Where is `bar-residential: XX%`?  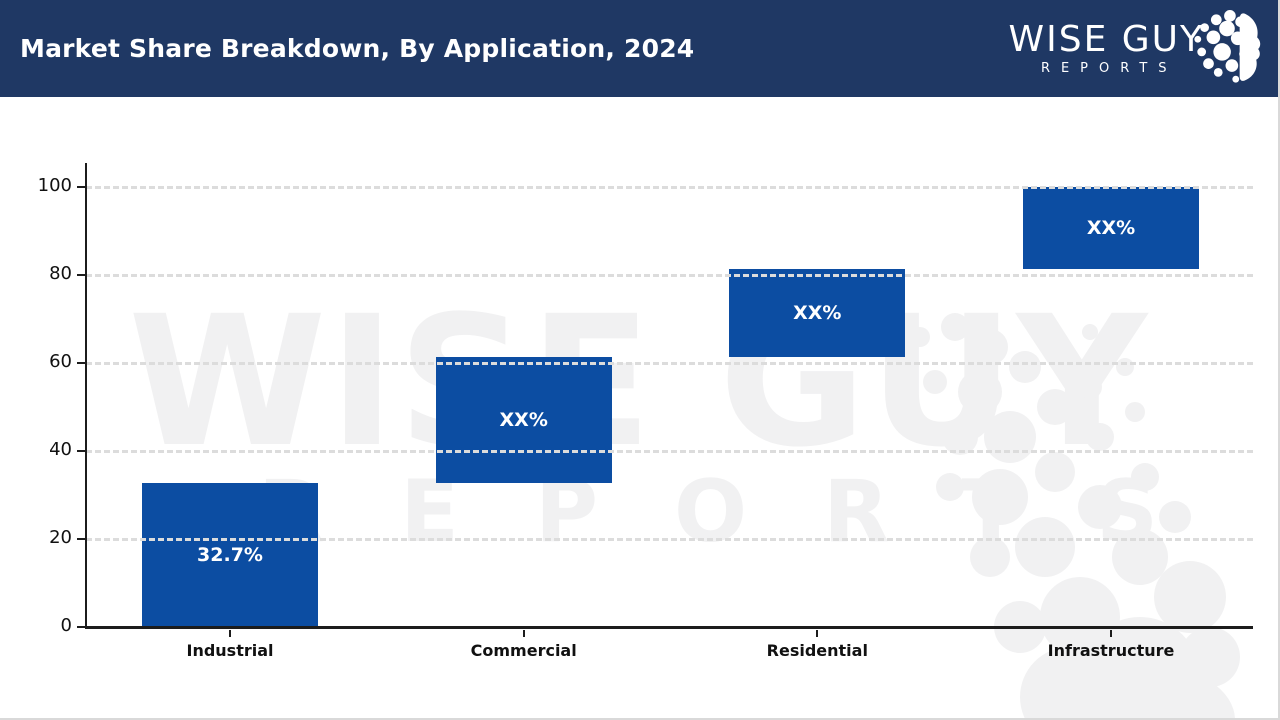
bar-residential: XX% is located at coordinates (817, 313).